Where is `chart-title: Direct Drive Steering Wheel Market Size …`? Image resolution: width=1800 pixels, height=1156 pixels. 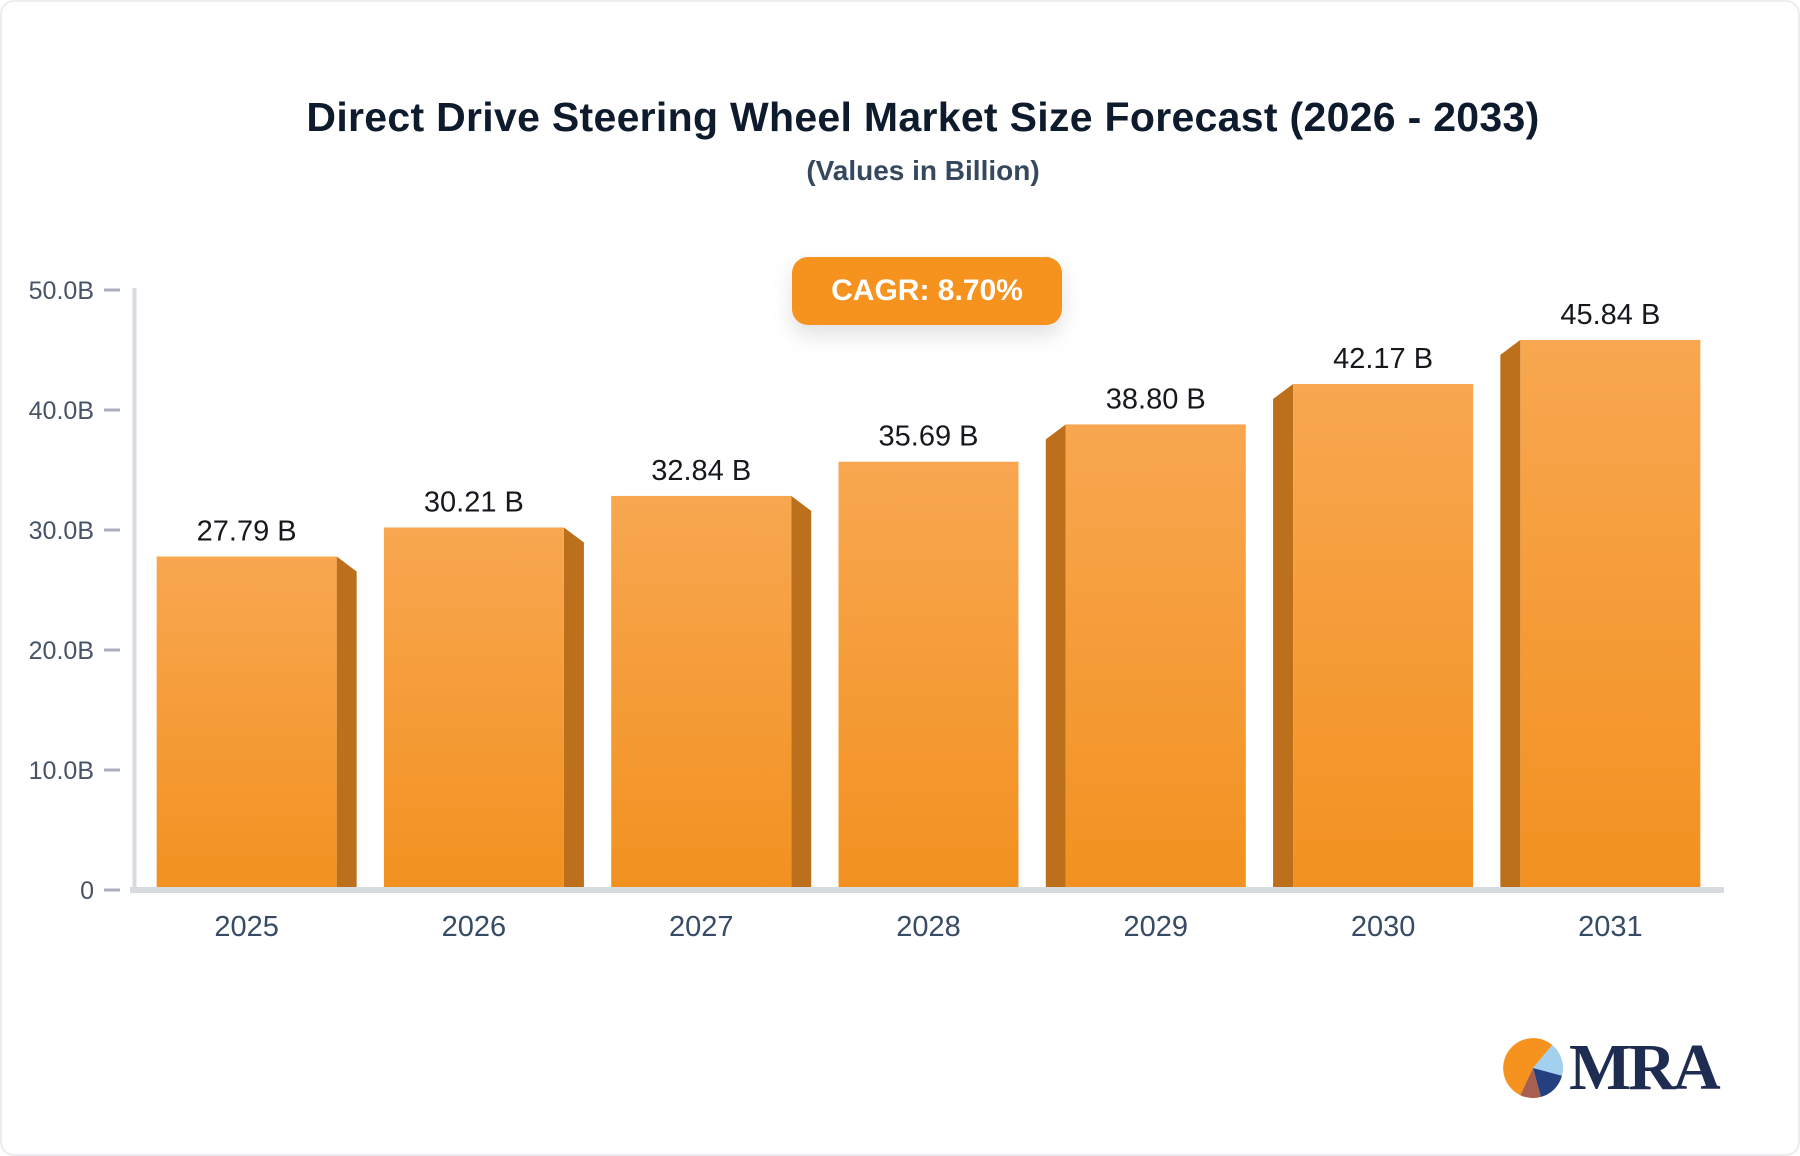
chart-title: Direct Drive Steering Wheel Market Size … is located at coordinates (923, 117).